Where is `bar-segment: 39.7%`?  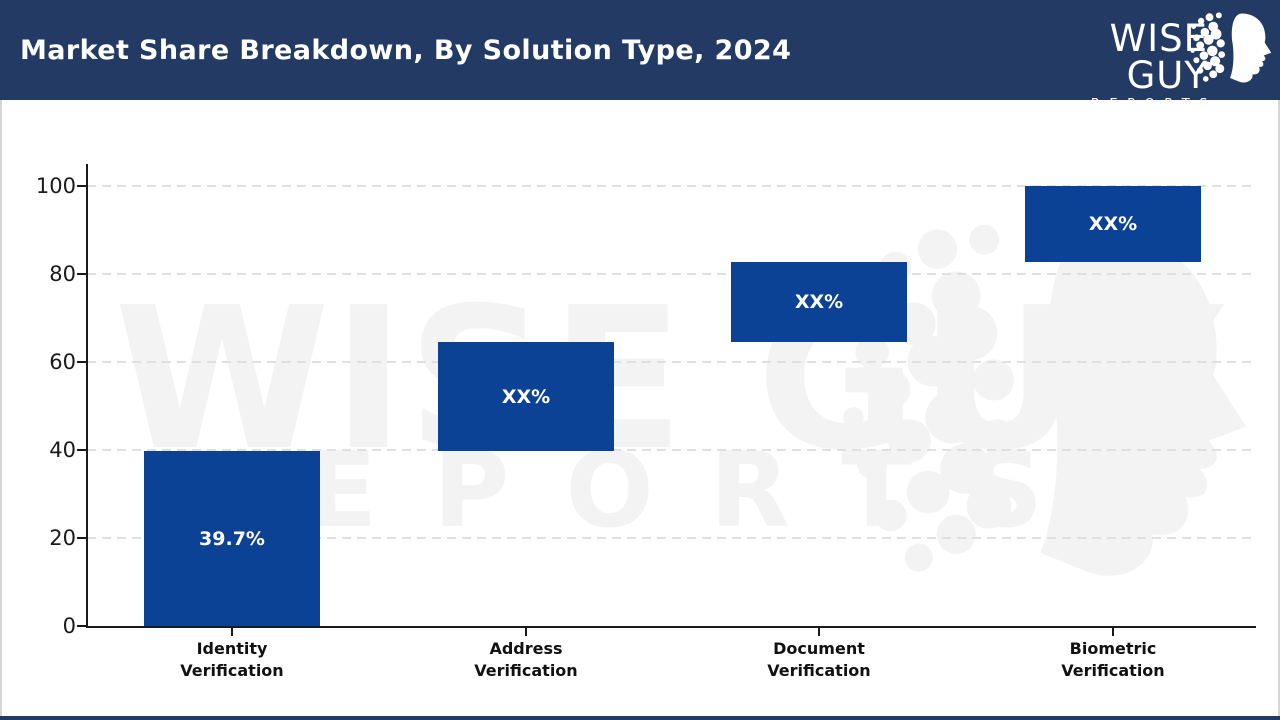 bar-segment: 39.7% is located at coordinates (232, 538).